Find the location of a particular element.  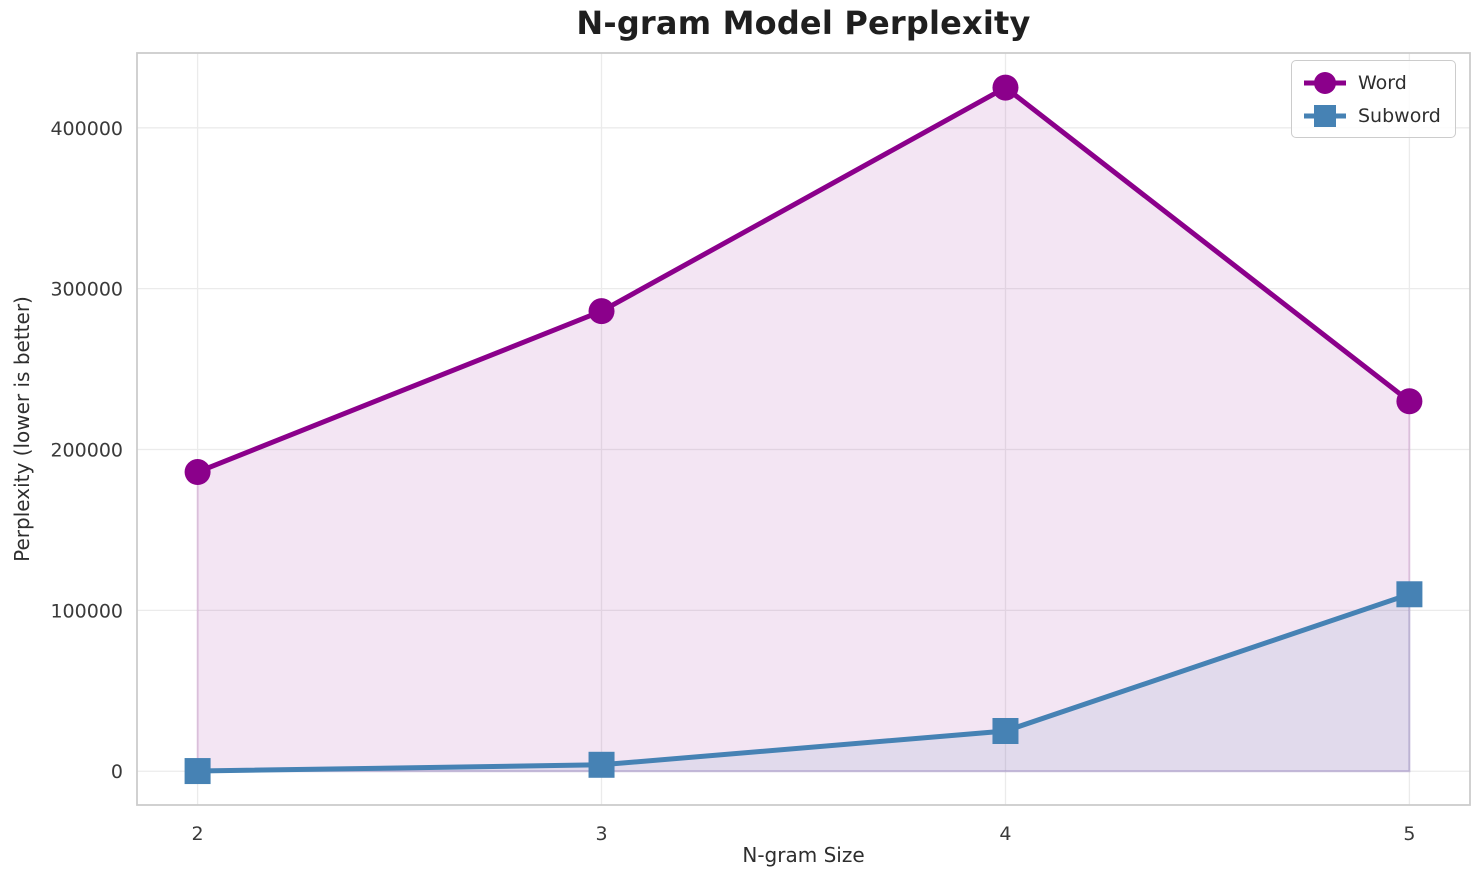

y-tick-label-100000: 100000 is located at coordinates (86, 611).